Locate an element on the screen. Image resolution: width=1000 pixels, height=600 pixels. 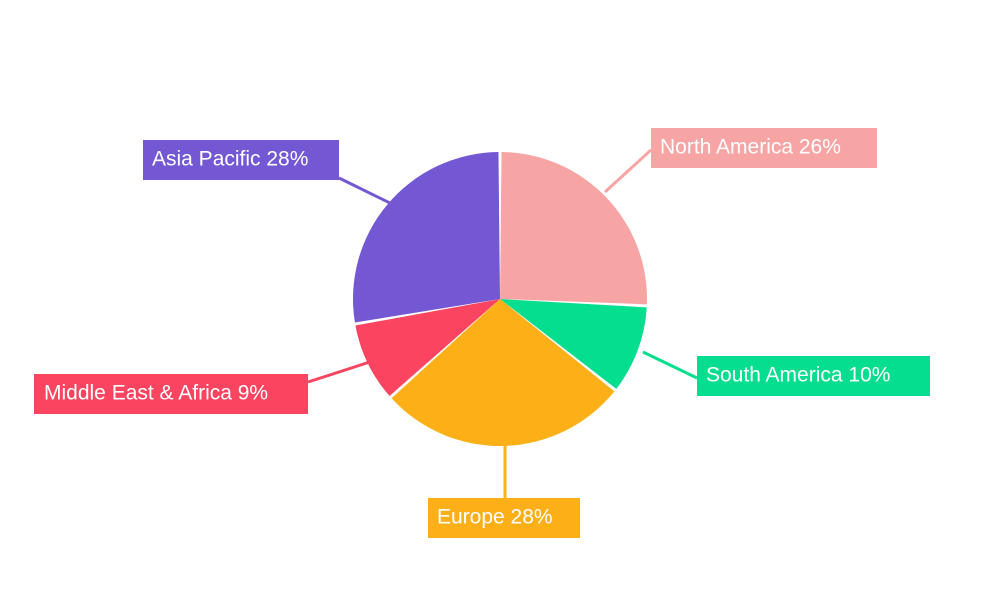
callout-label-text: North America 26% is located at coordinates (750, 147).